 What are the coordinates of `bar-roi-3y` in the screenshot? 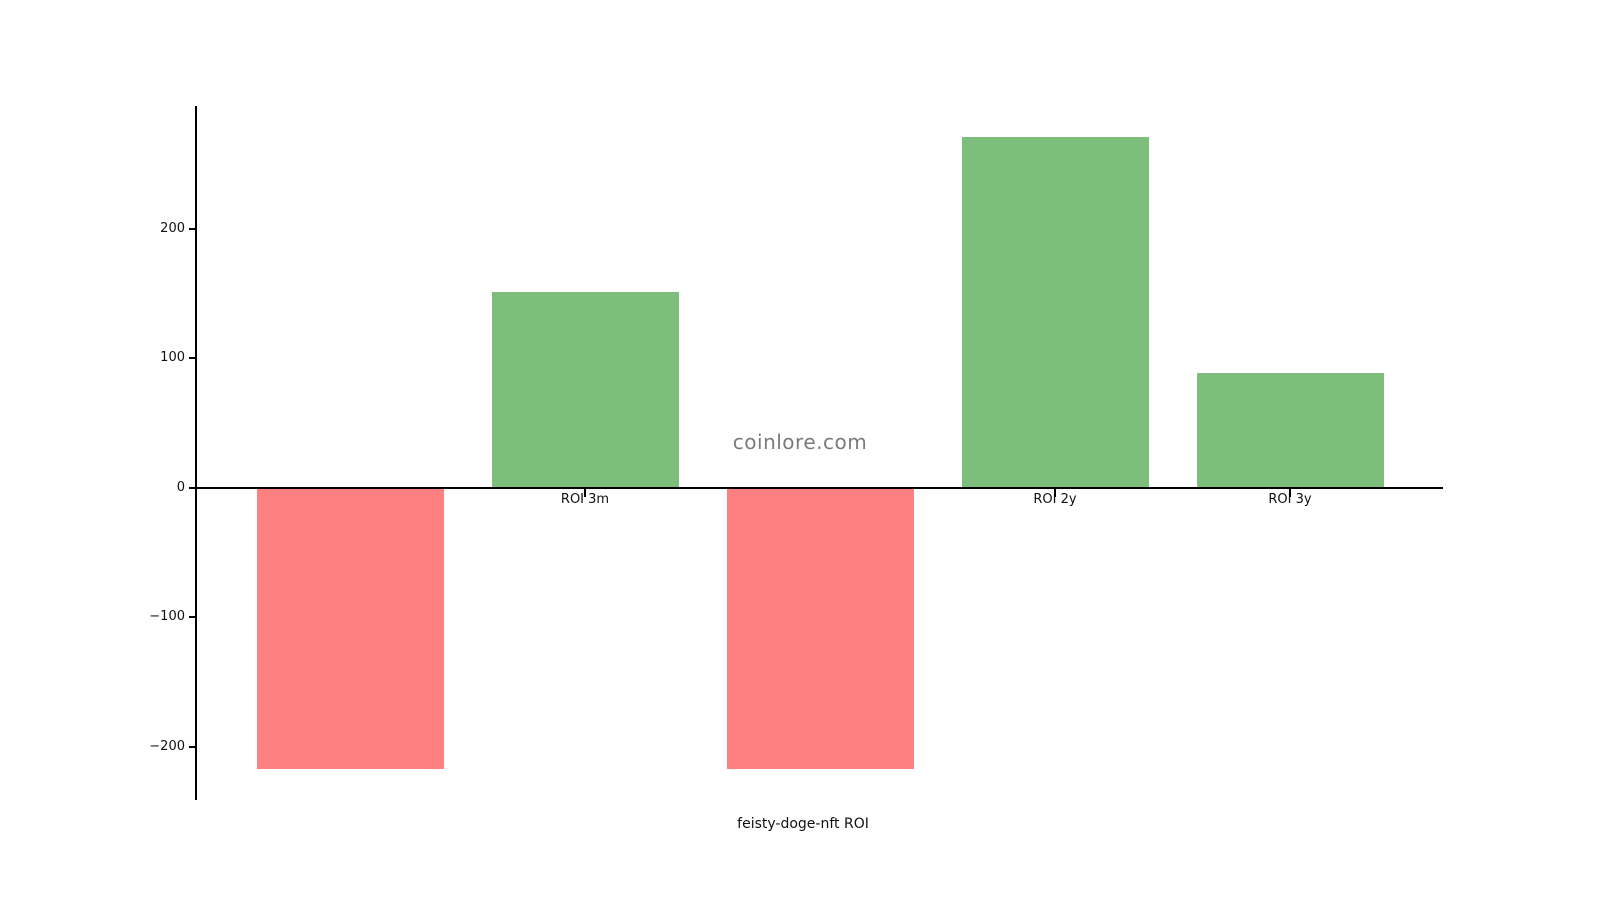 It's located at (1290, 430).